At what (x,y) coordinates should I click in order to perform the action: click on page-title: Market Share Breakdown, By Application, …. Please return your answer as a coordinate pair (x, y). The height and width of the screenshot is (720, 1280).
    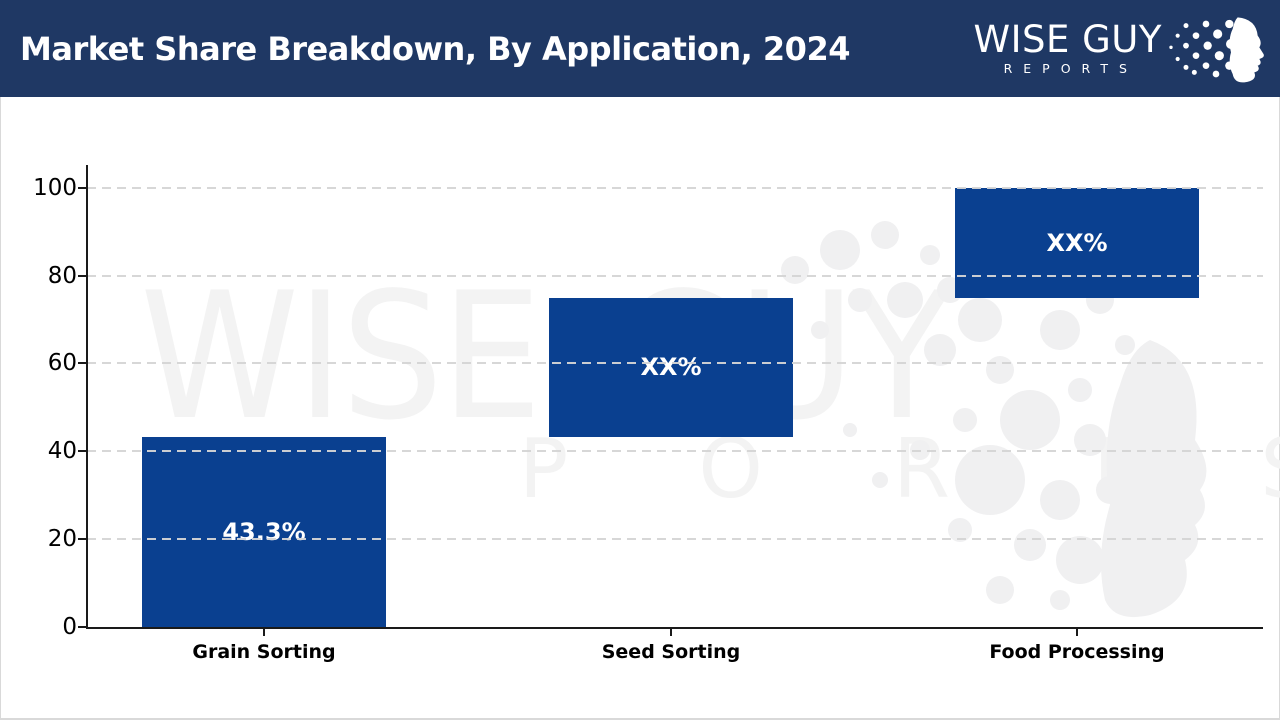
    Looking at the image, I should click on (435, 48).